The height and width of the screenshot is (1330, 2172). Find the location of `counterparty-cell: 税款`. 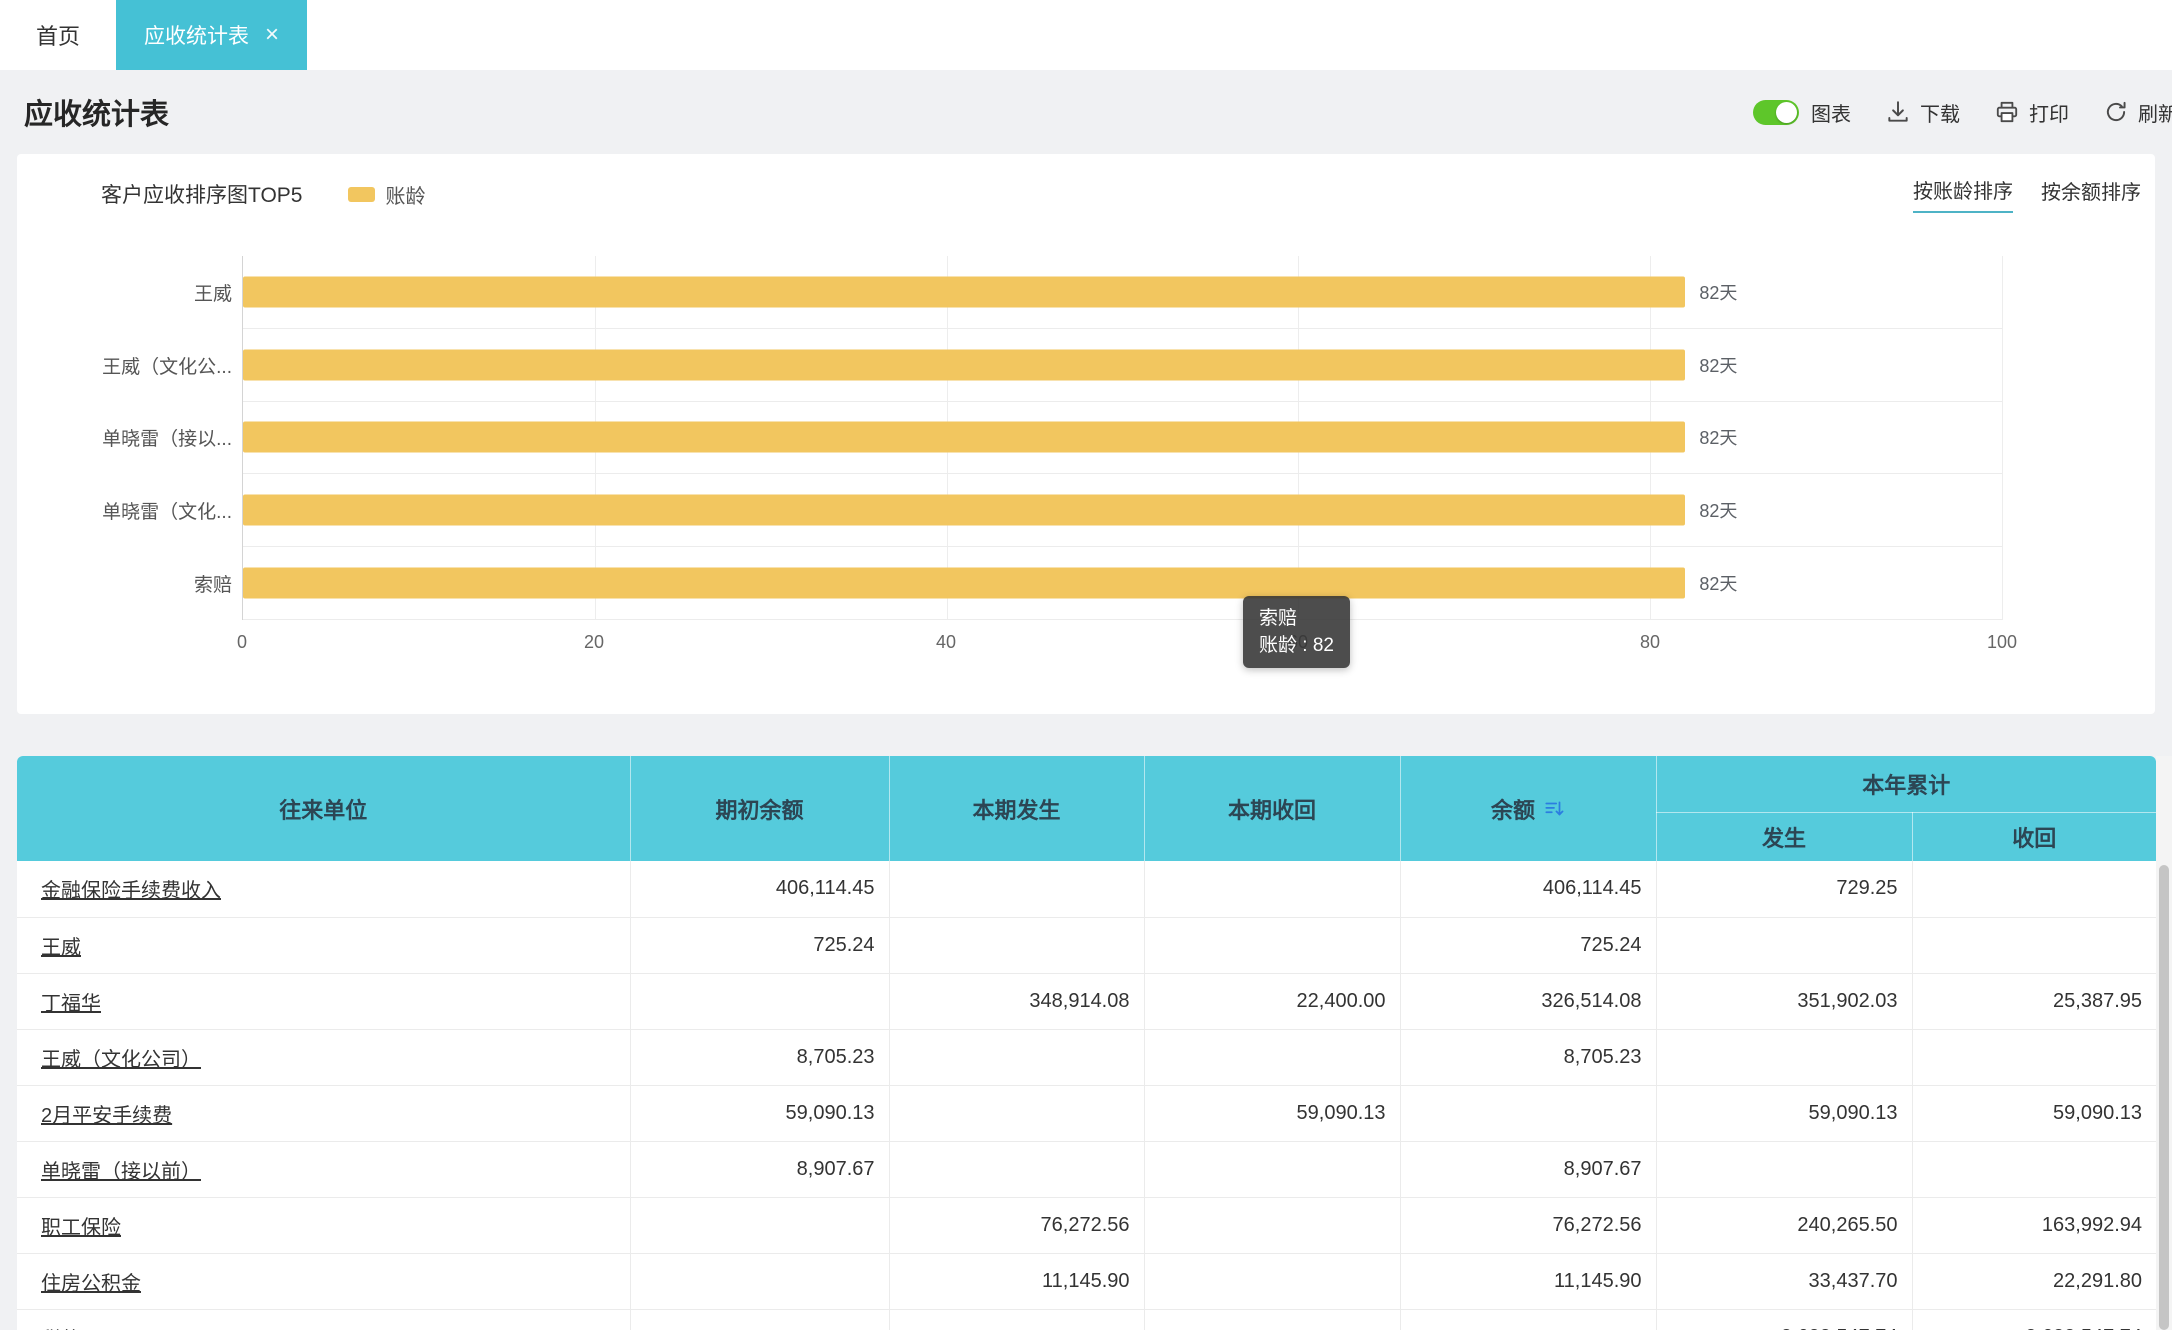

counterparty-cell: 税款 is located at coordinates (324, 1319).